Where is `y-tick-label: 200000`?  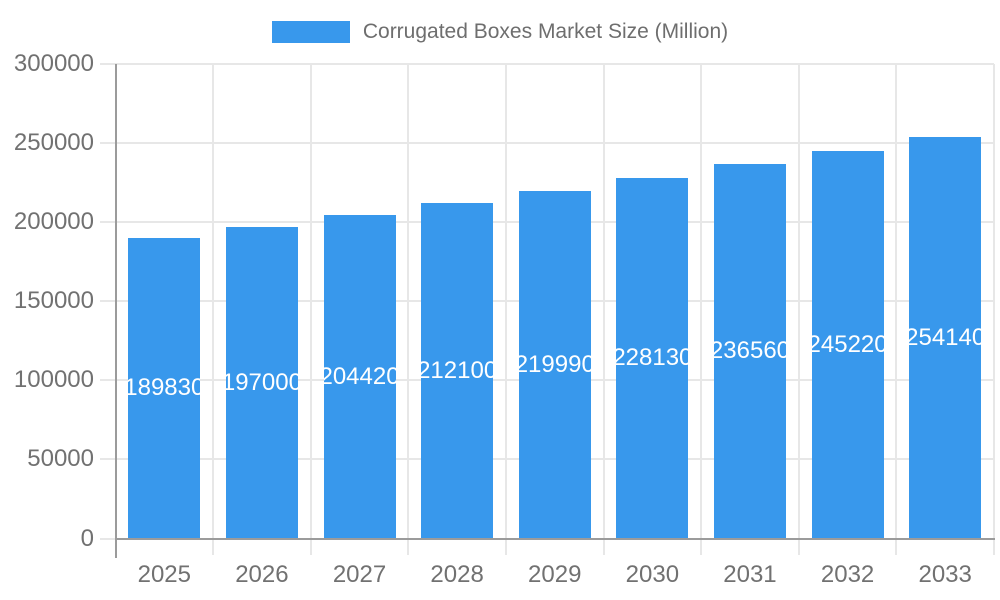 y-tick-label: 200000 is located at coordinates (53, 222).